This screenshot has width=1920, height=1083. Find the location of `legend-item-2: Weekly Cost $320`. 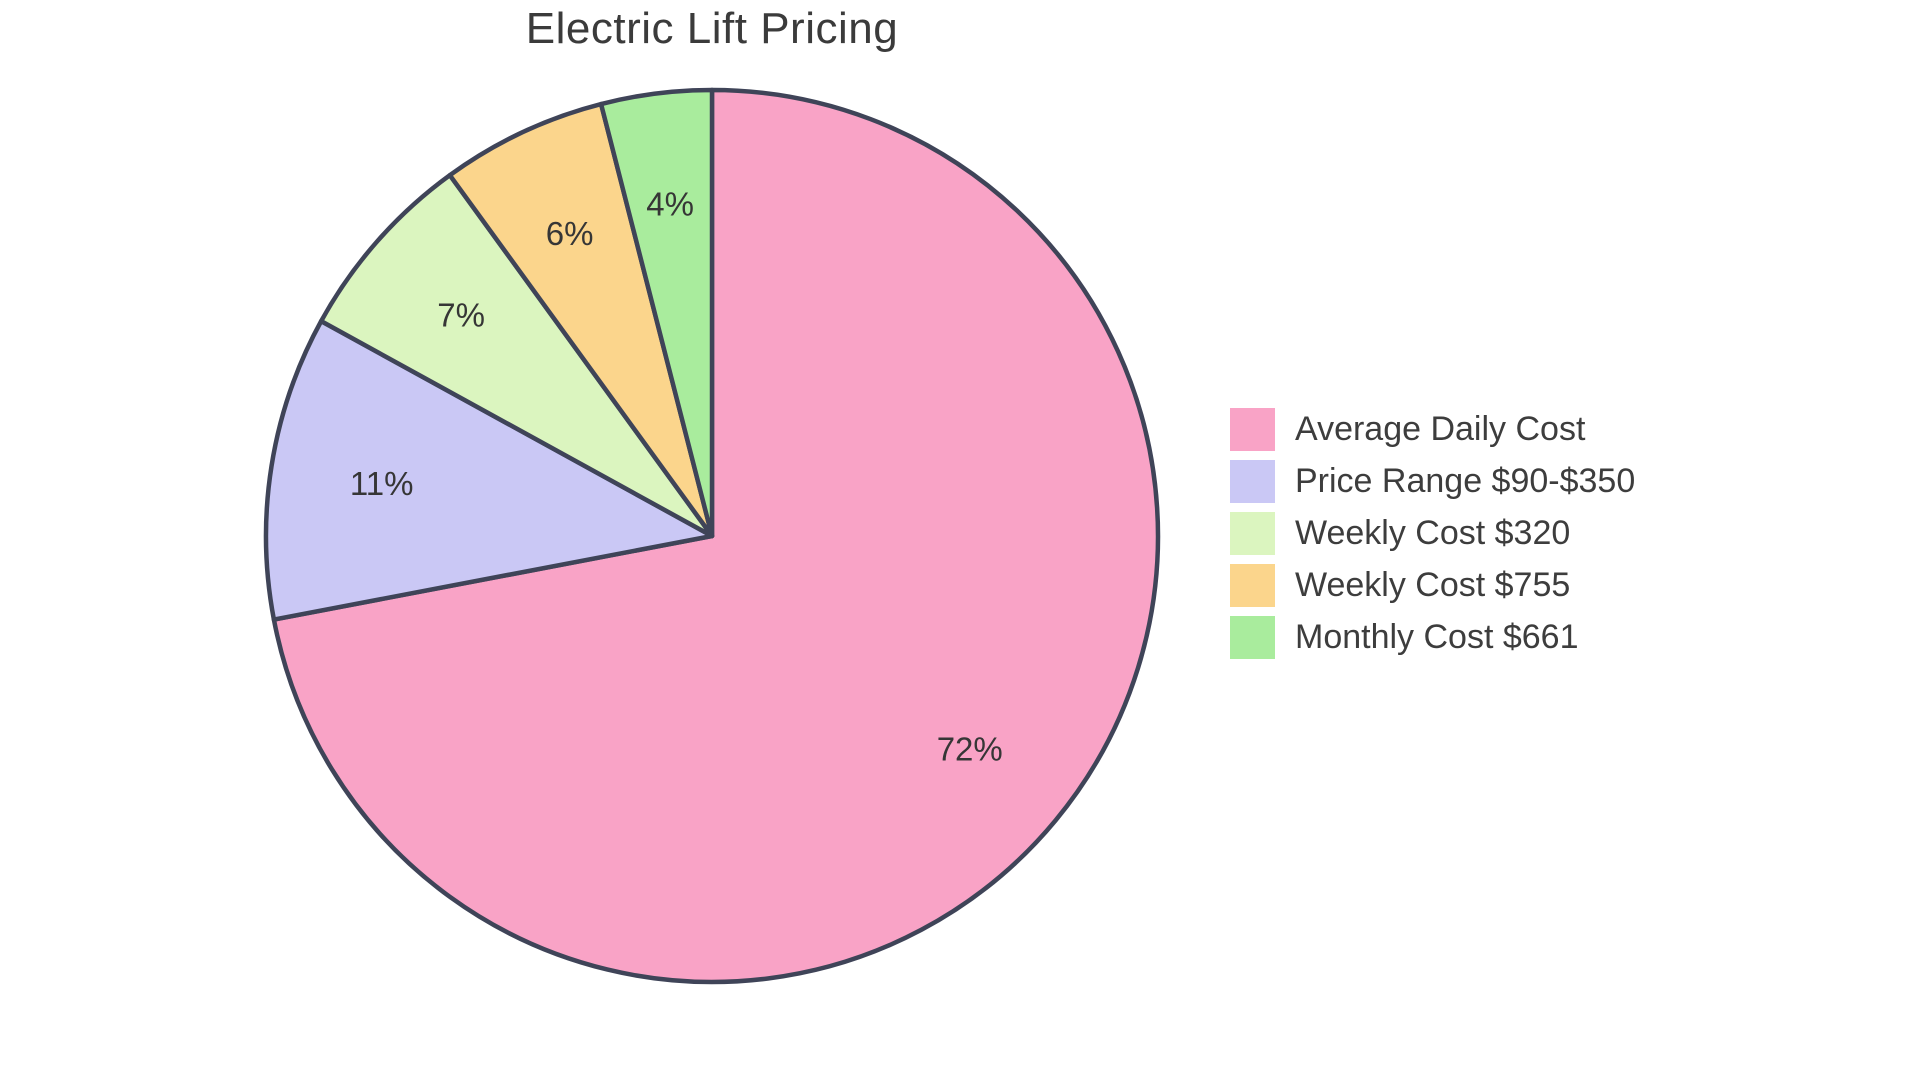

legend-item-2: Weekly Cost $320 is located at coordinates (1432, 533).